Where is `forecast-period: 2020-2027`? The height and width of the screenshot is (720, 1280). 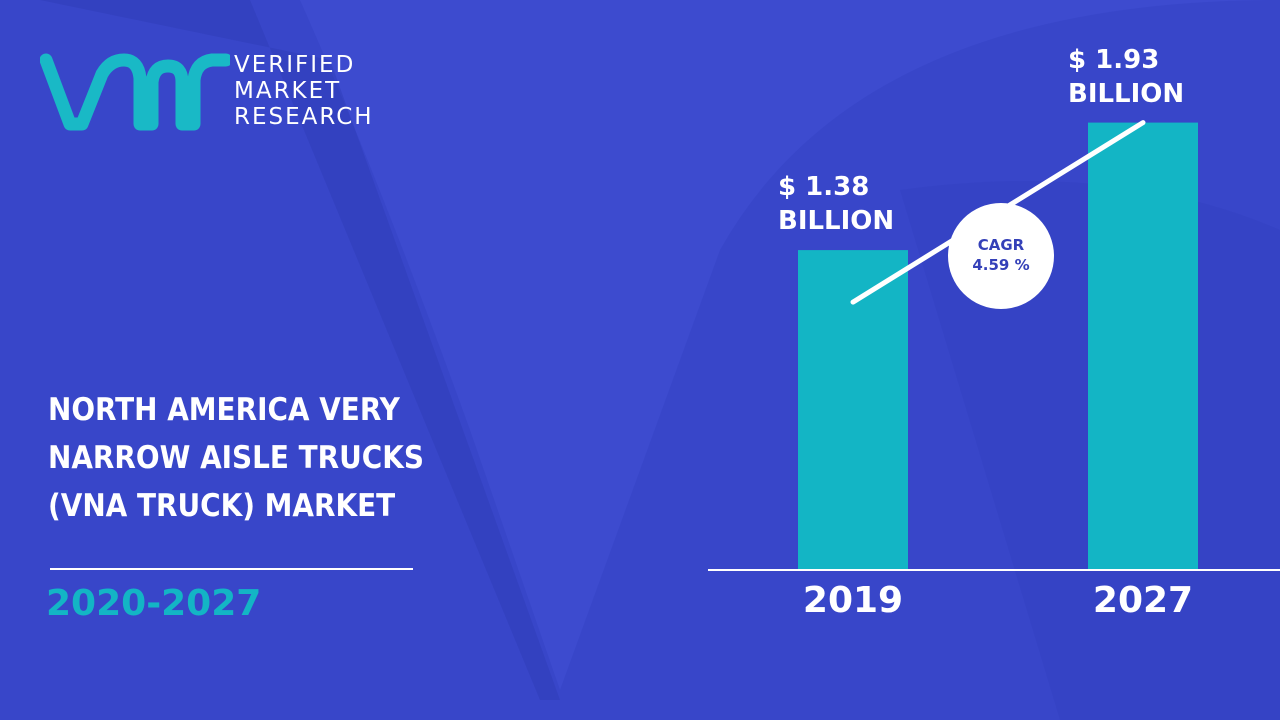
forecast-period: 2020-2027 is located at coordinates (154, 603).